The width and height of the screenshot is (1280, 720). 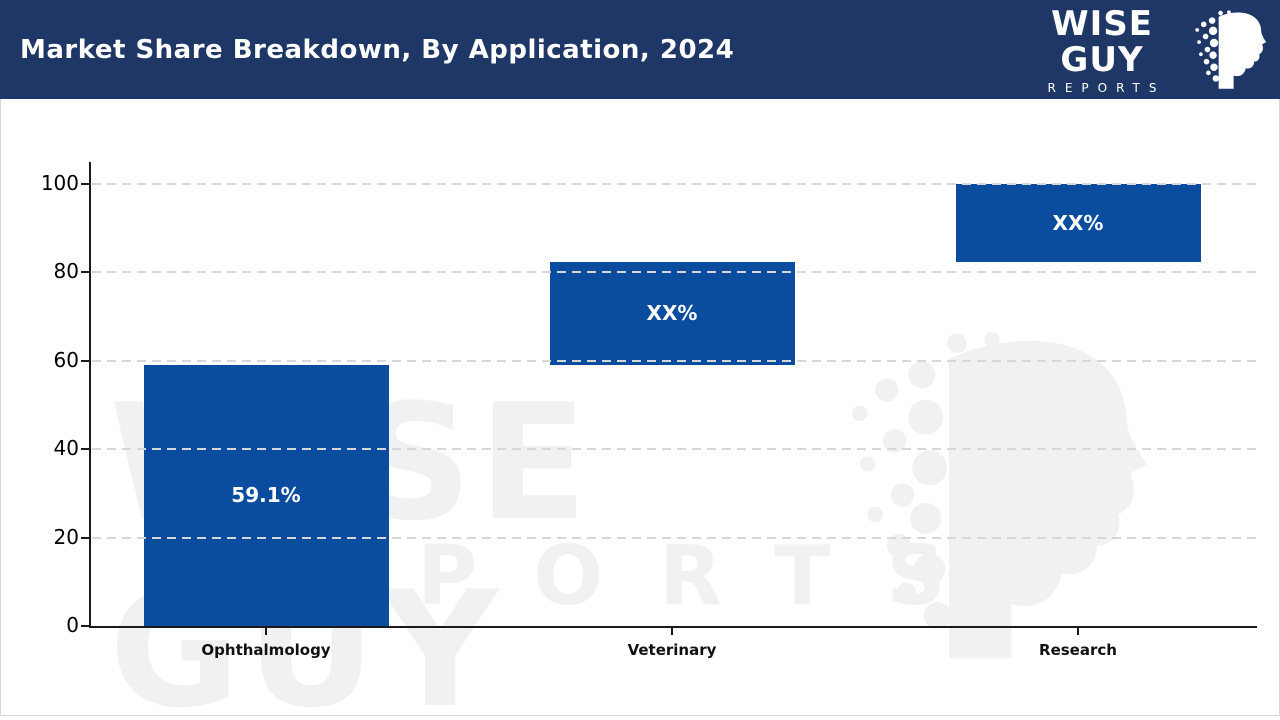 What do you see at coordinates (66, 536) in the screenshot?
I see `y-tick-label: 20` at bounding box center [66, 536].